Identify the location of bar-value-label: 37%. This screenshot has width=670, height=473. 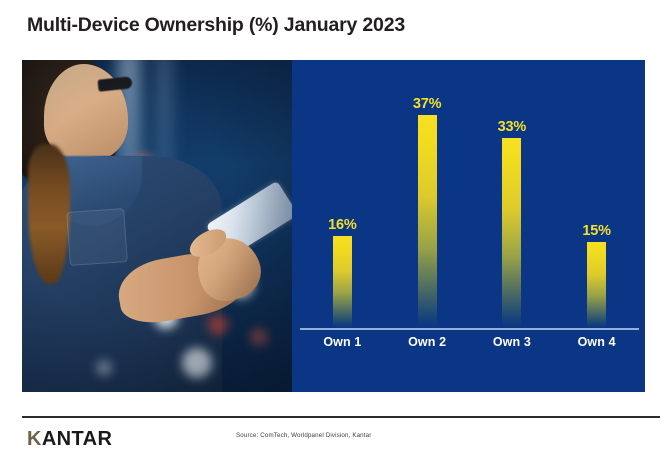
(427, 103).